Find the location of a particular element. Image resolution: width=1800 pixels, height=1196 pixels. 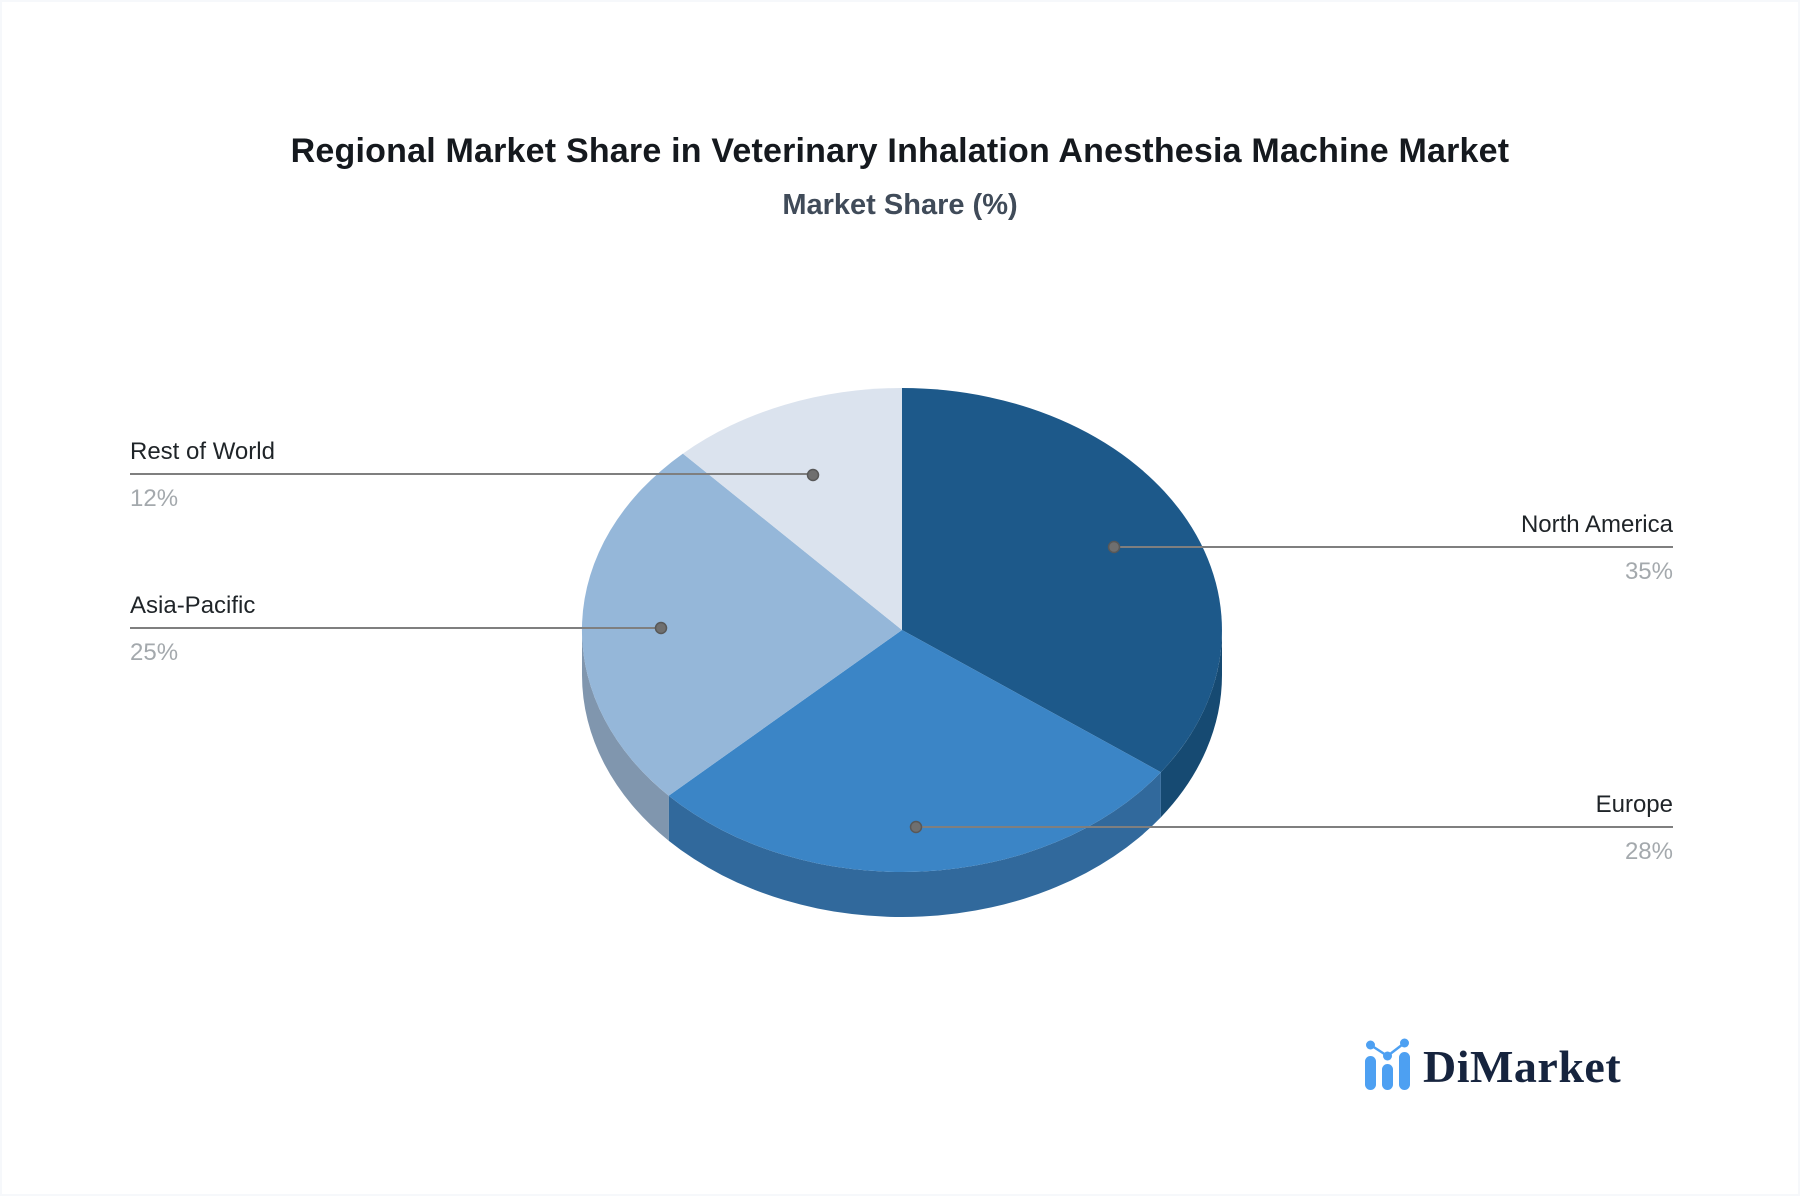

slice-percent-asia-pacific: 25% is located at coordinates (154, 652).